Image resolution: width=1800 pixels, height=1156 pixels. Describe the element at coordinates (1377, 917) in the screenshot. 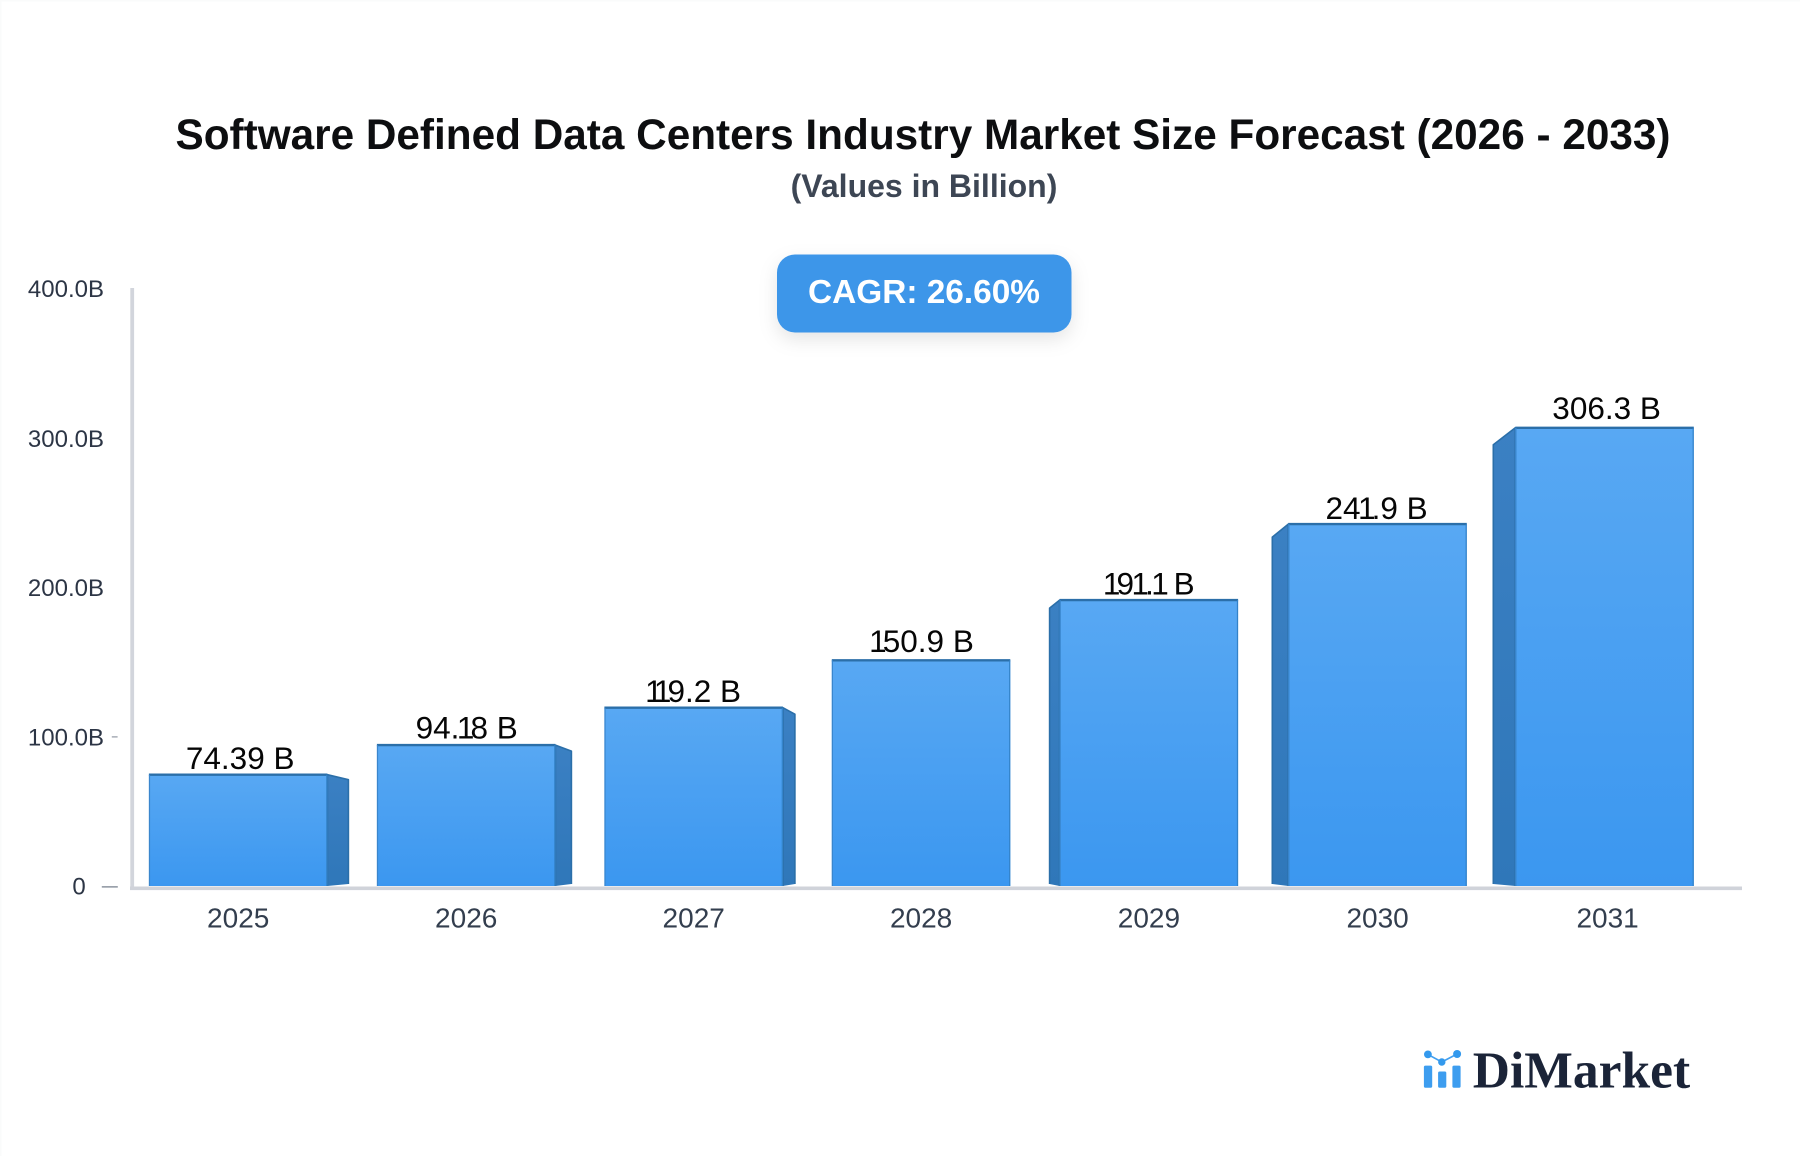

I see `svg-text: 2030` at that location.